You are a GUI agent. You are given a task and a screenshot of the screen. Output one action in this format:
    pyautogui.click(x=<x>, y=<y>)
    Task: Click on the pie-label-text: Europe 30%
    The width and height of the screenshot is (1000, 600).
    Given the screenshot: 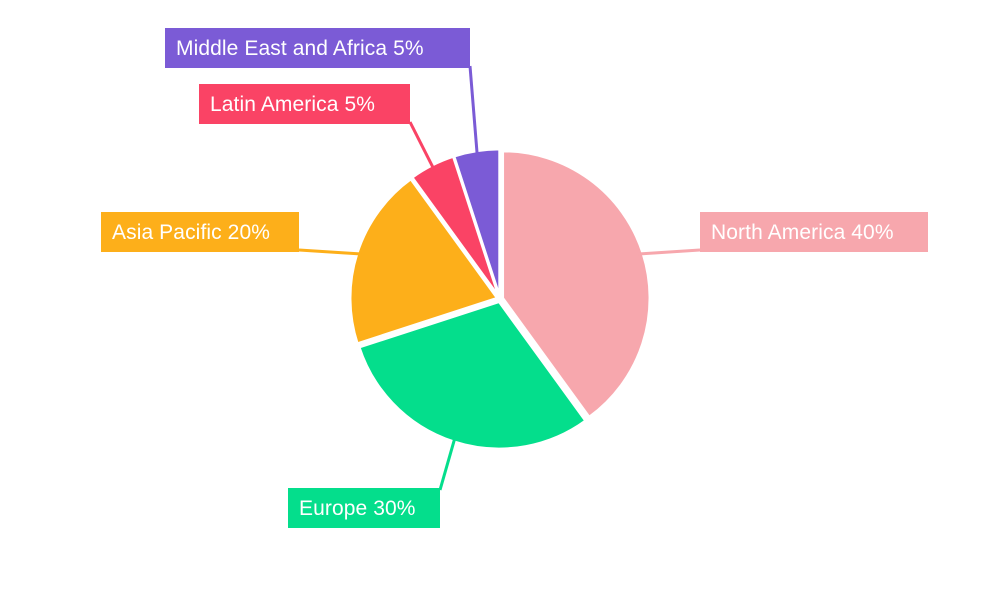 What is the action you would take?
    pyautogui.click(x=357, y=508)
    